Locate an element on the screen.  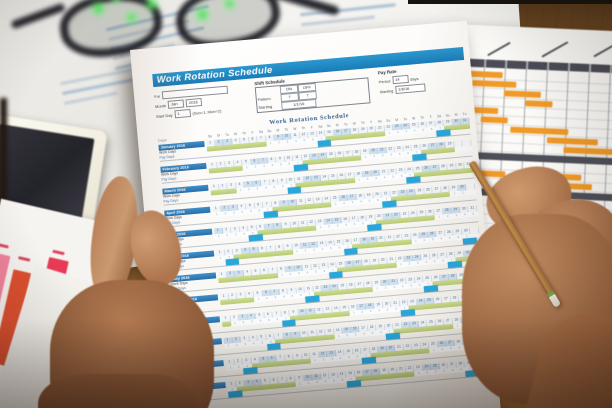
start-day-field: 1 is located at coordinates (182, 113).